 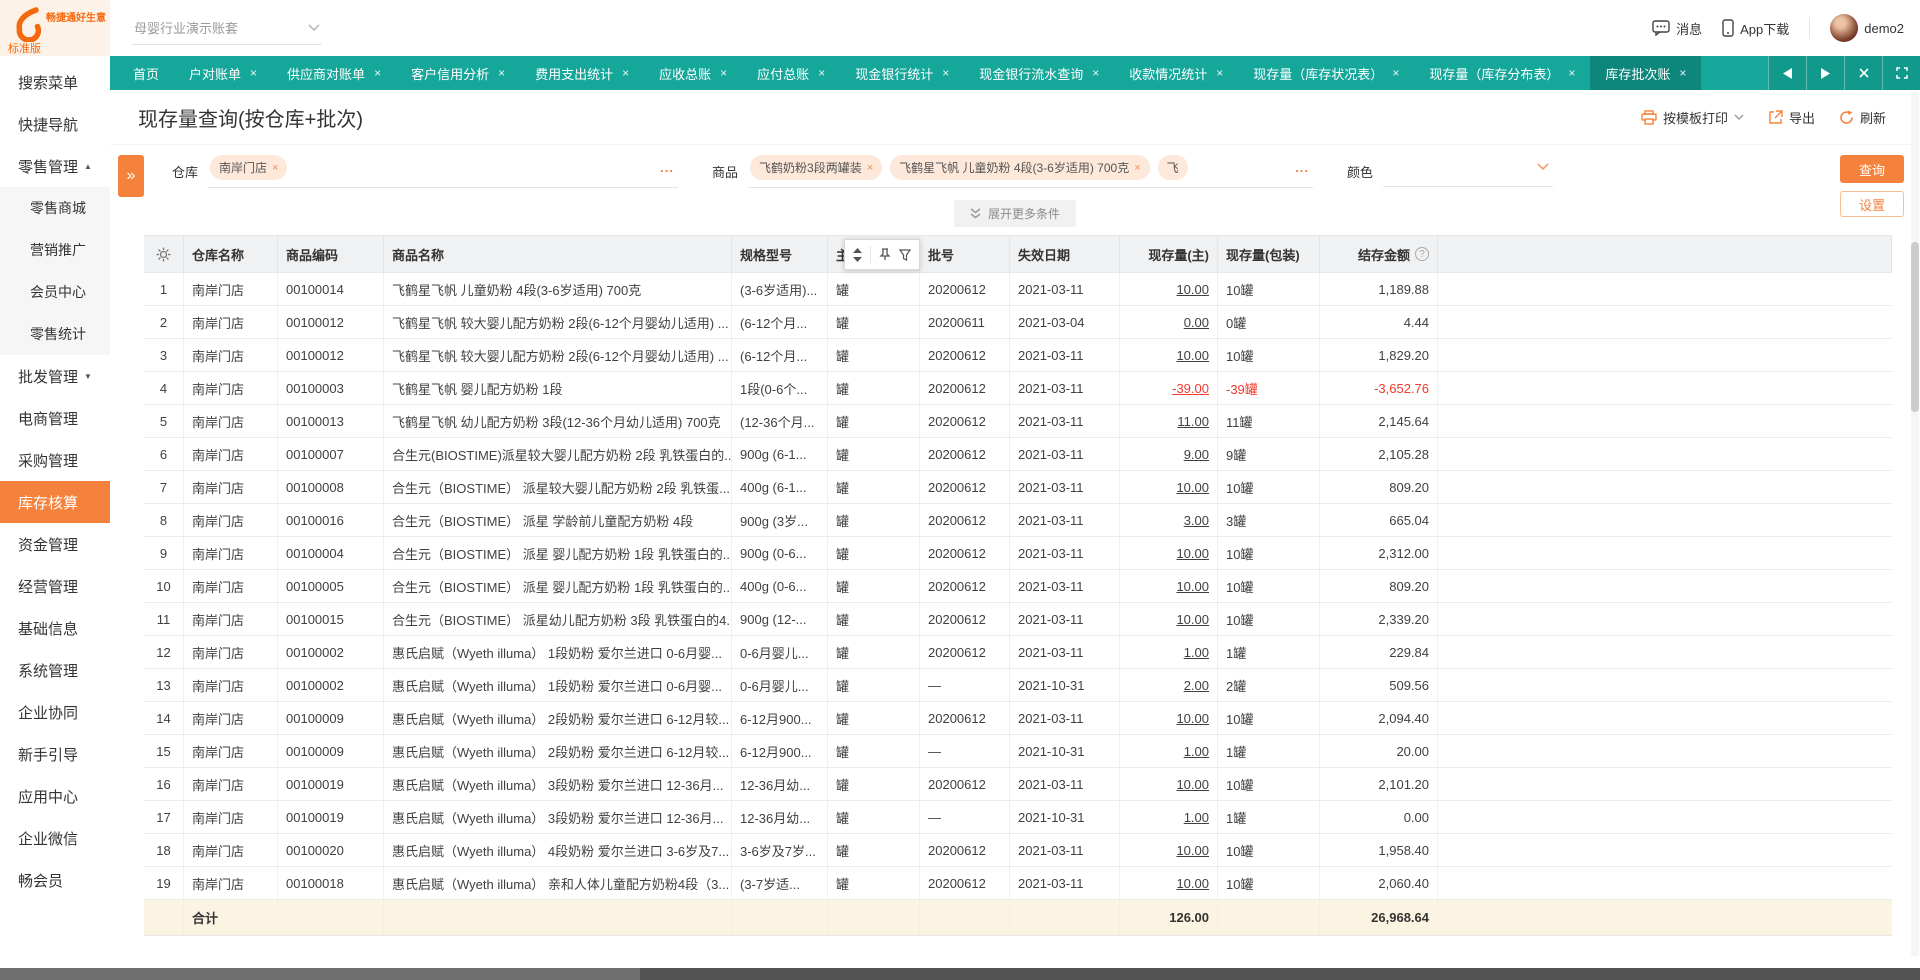 I want to click on tab-首页: 首页, so click(x=146, y=73).